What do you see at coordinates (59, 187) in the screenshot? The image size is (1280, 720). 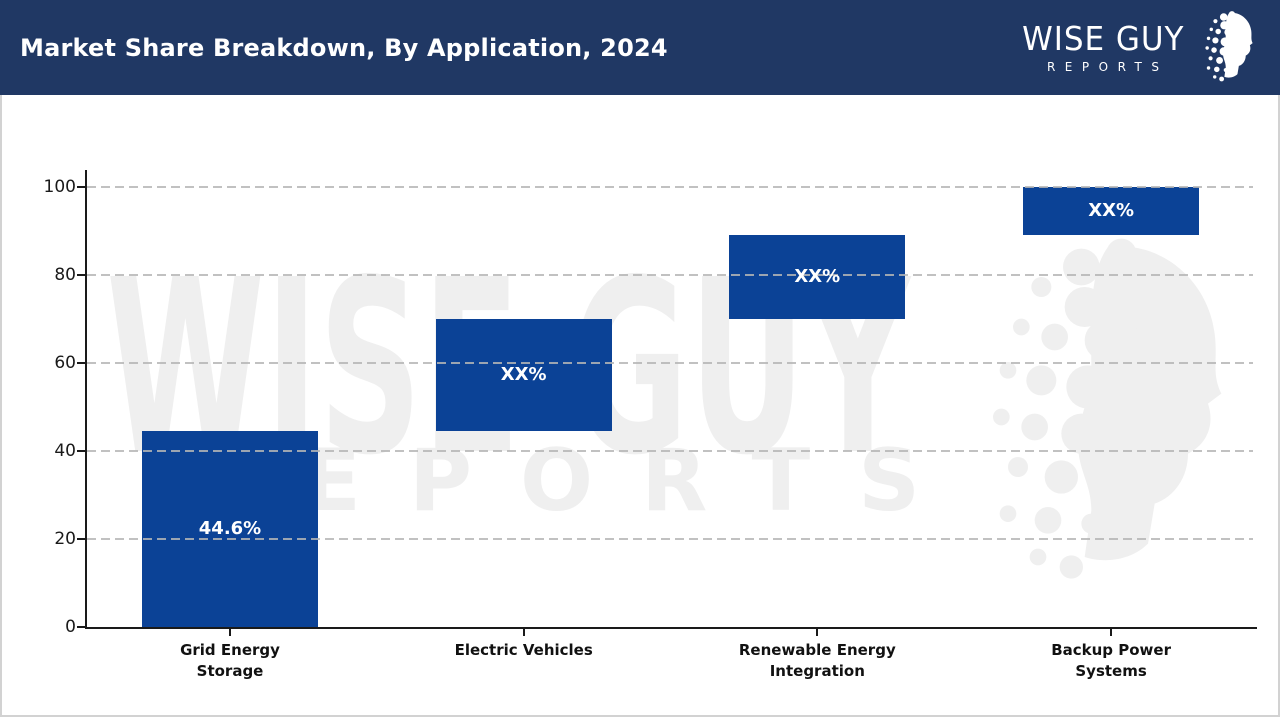 I see `y-axis-tick-label: 100` at bounding box center [59, 187].